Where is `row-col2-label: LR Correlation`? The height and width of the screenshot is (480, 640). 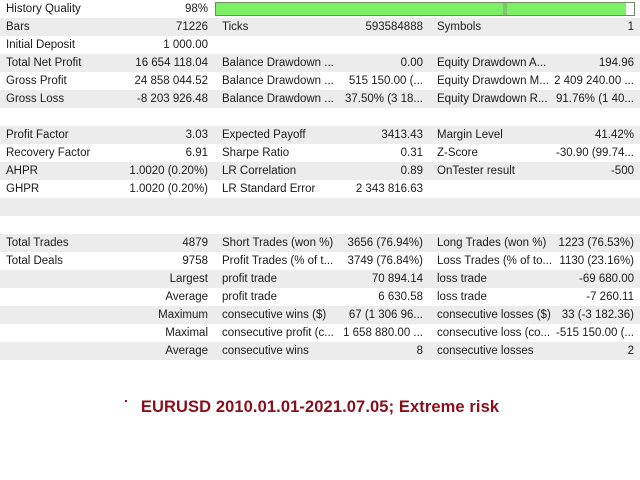 row-col2-label: LR Correlation is located at coordinates (259, 171).